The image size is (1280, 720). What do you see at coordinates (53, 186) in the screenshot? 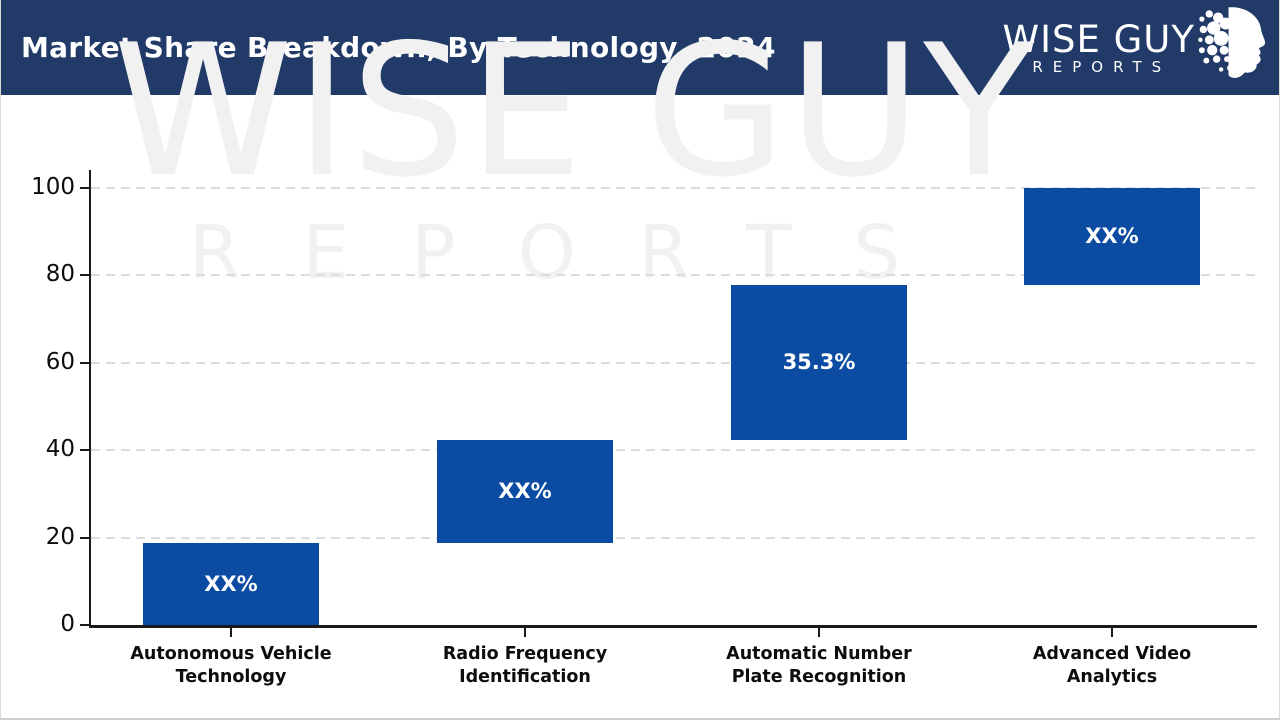
I see `y-tick-label: 100` at bounding box center [53, 186].